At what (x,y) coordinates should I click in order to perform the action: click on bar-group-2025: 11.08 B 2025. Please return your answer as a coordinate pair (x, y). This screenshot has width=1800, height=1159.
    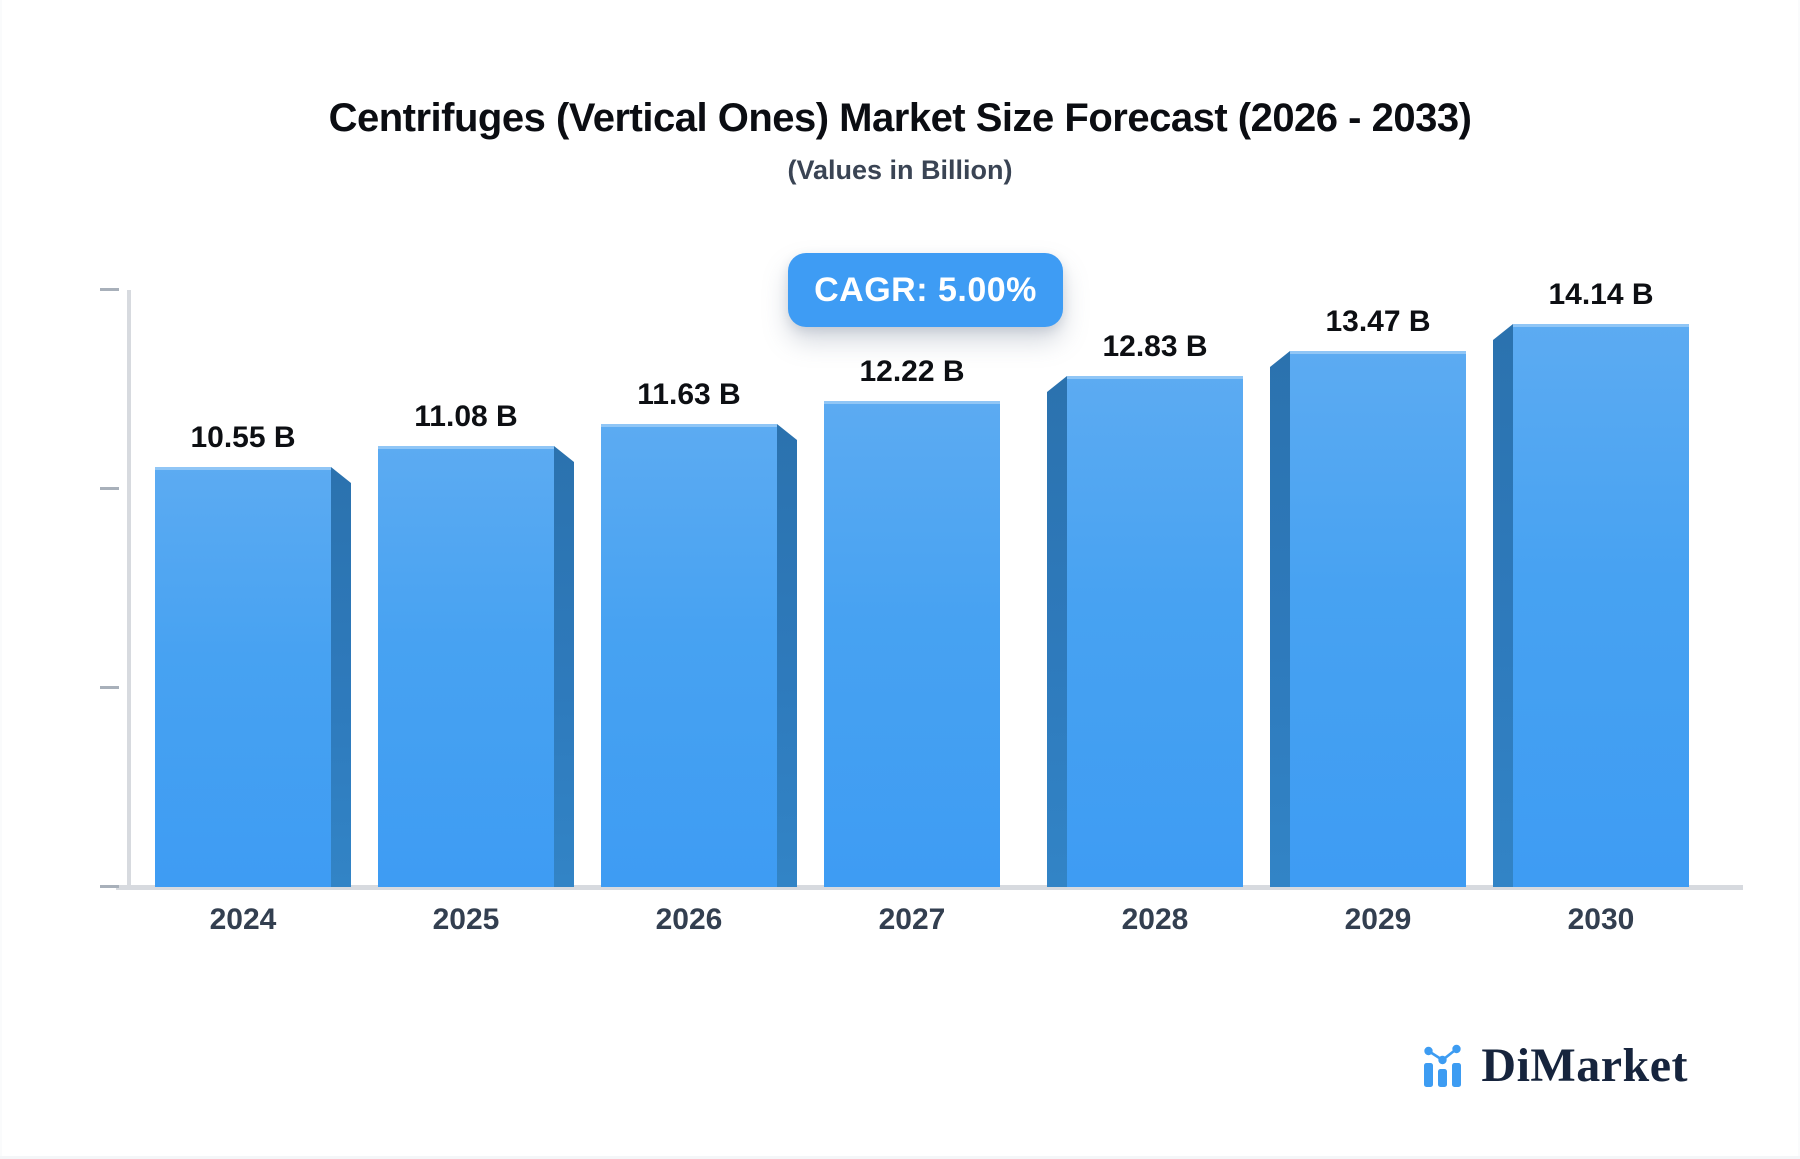
    Looking at the image, I should click on (476, 668).